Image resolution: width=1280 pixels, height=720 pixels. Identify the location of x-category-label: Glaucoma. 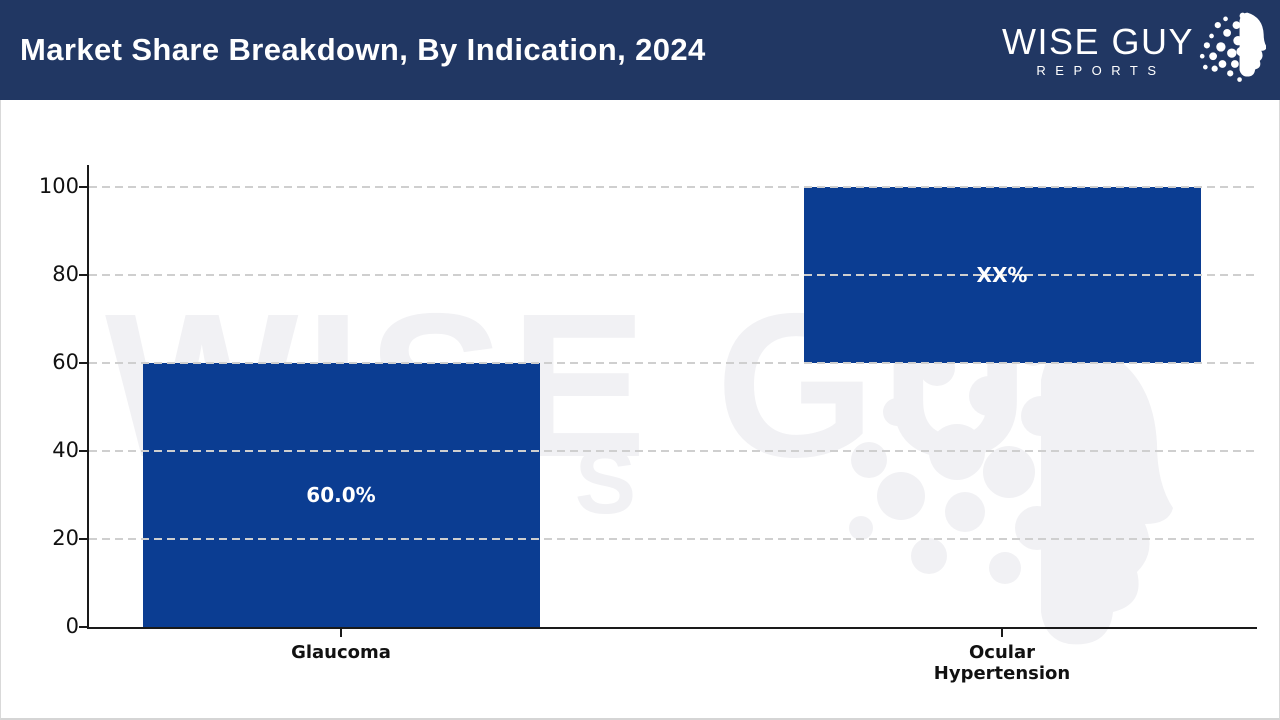
(341, 652).